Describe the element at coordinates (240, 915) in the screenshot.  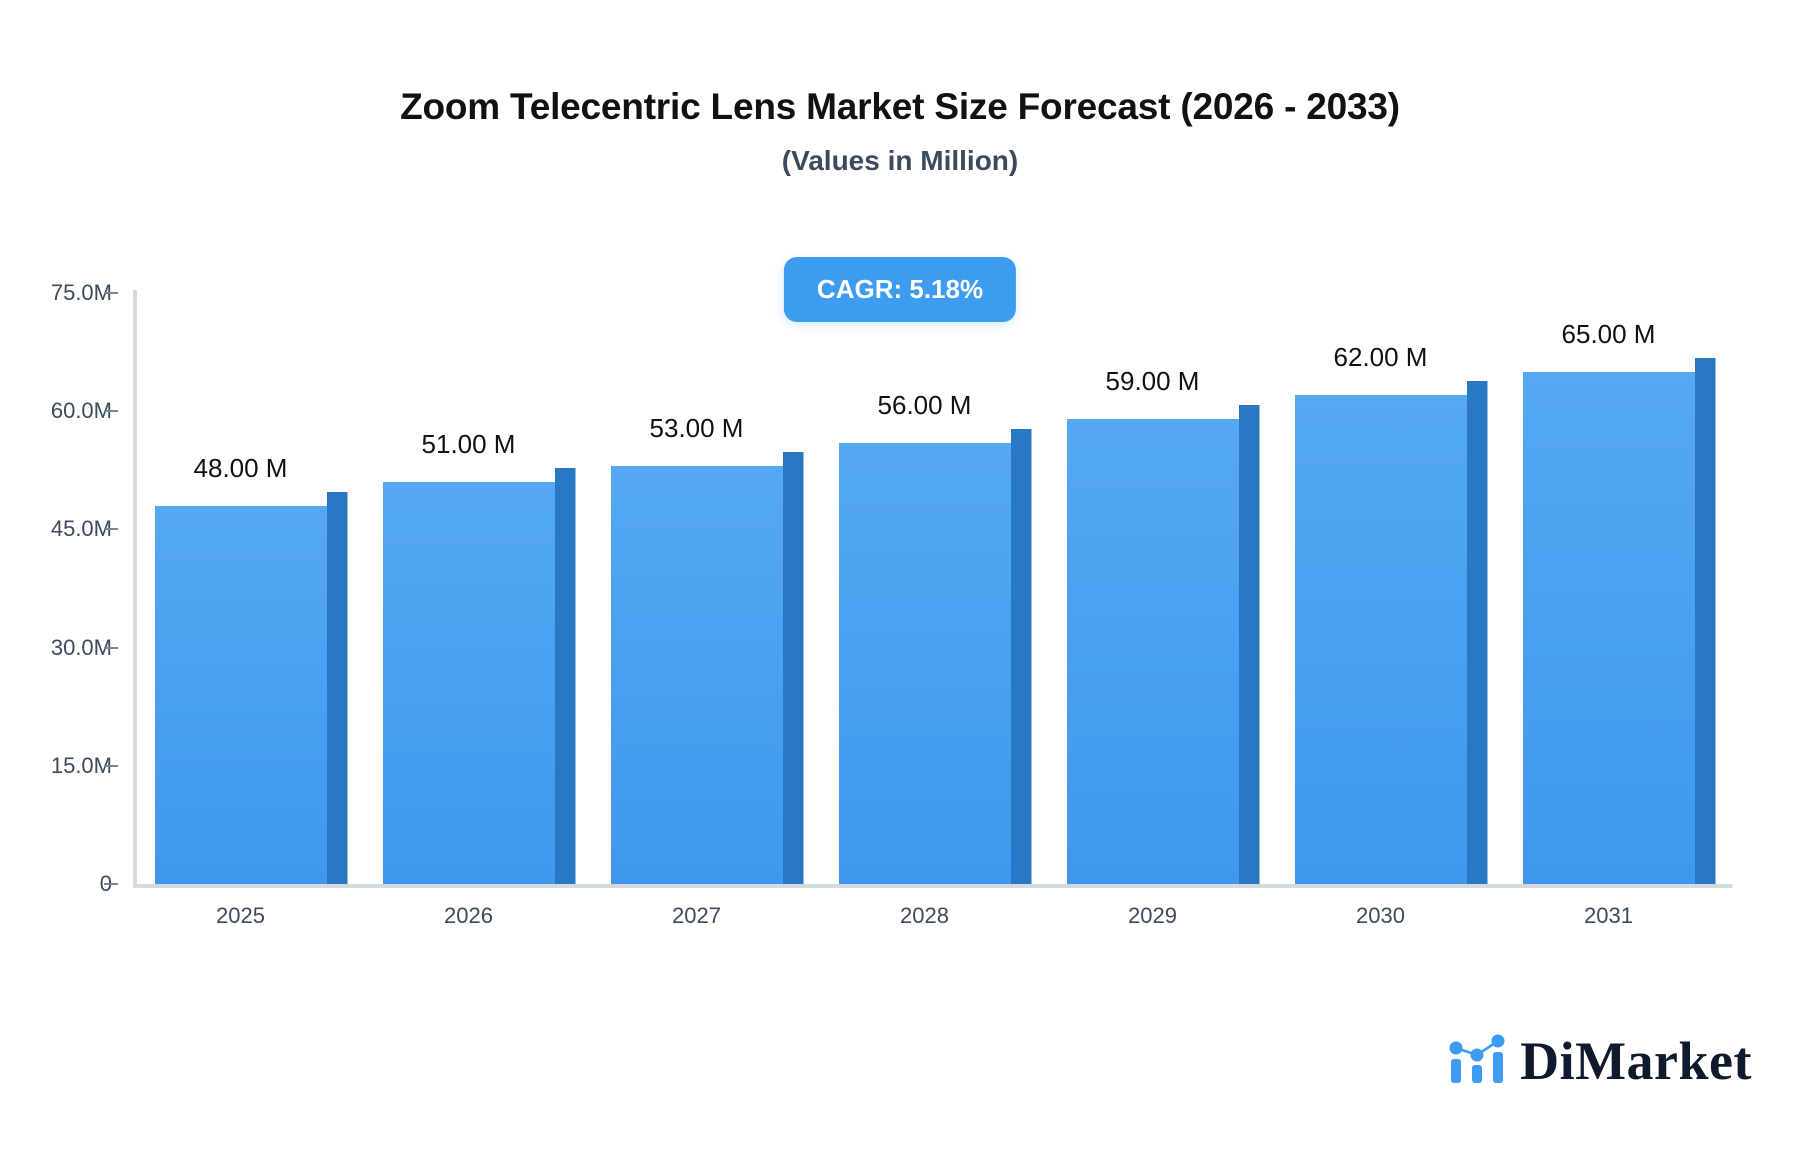
I see `x-axis-tick-label: 2025` at that location.